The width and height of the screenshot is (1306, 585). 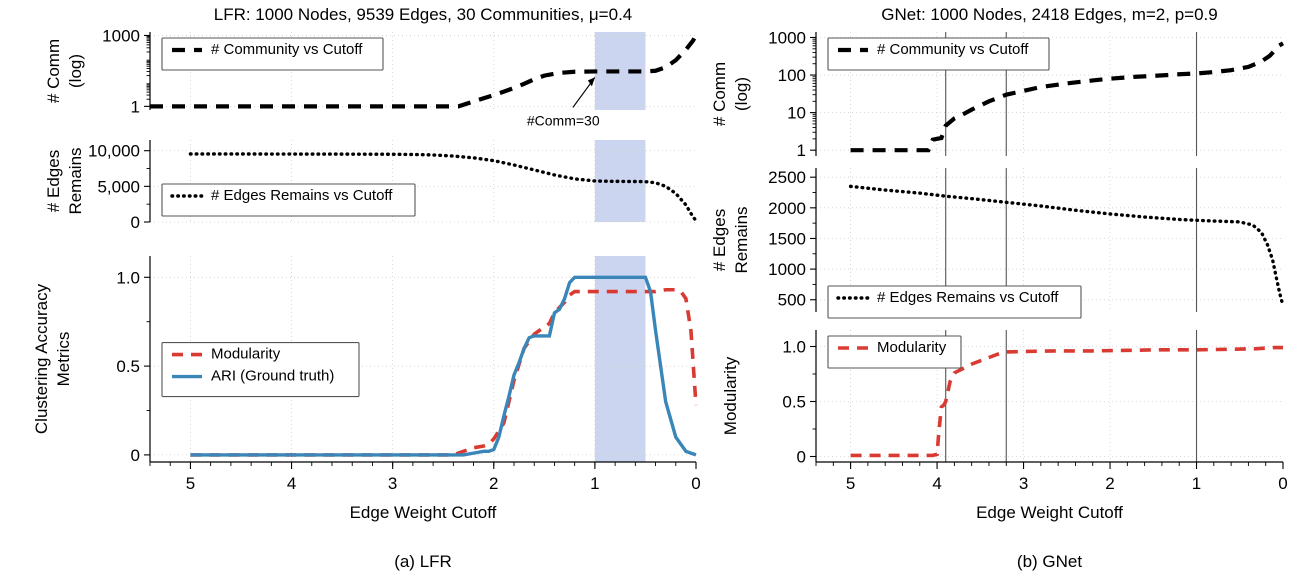 I want to click on y-tick-label: 10, so click(x=796, y=113).